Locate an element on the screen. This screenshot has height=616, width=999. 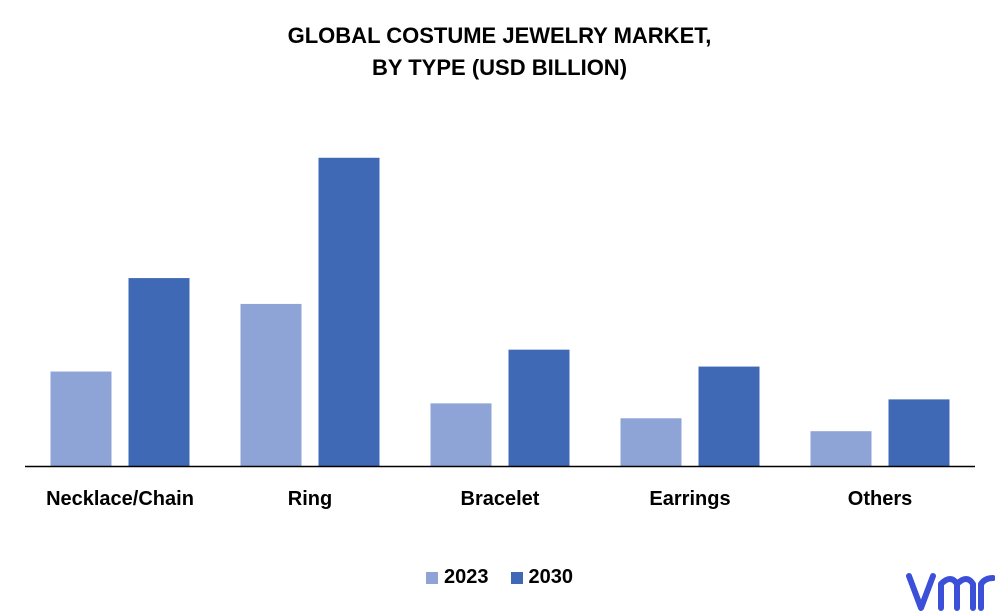
legend-item-2023: 2023 is located at coordinates (457, 577).